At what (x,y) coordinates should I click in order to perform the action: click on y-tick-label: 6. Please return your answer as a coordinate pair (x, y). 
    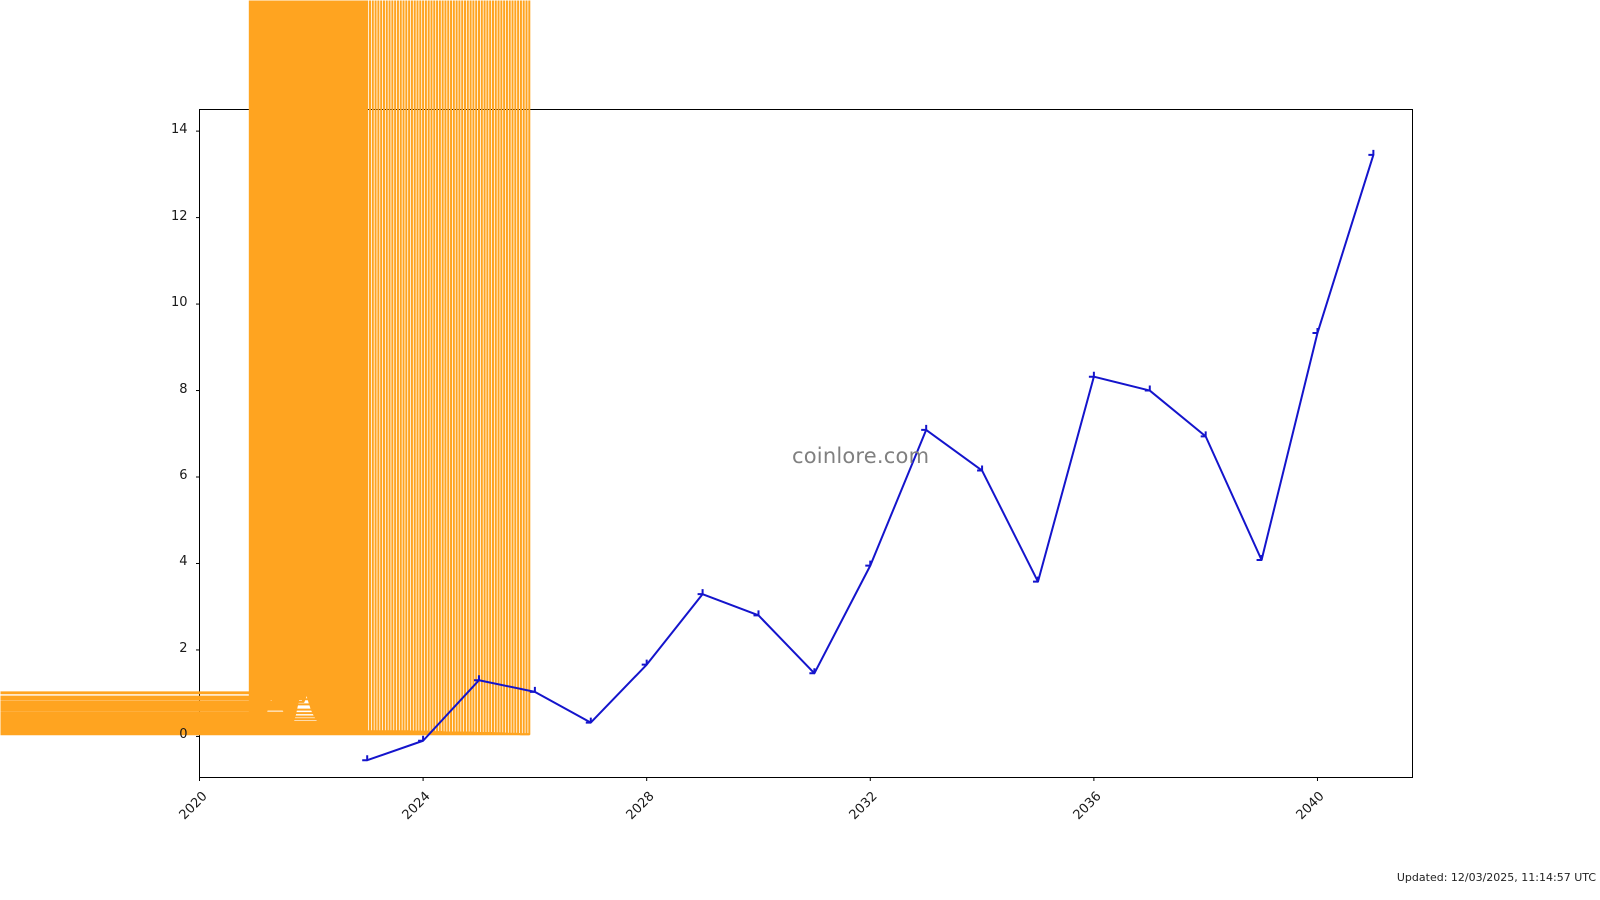
    Looking at the image, I should click on (183, 475).